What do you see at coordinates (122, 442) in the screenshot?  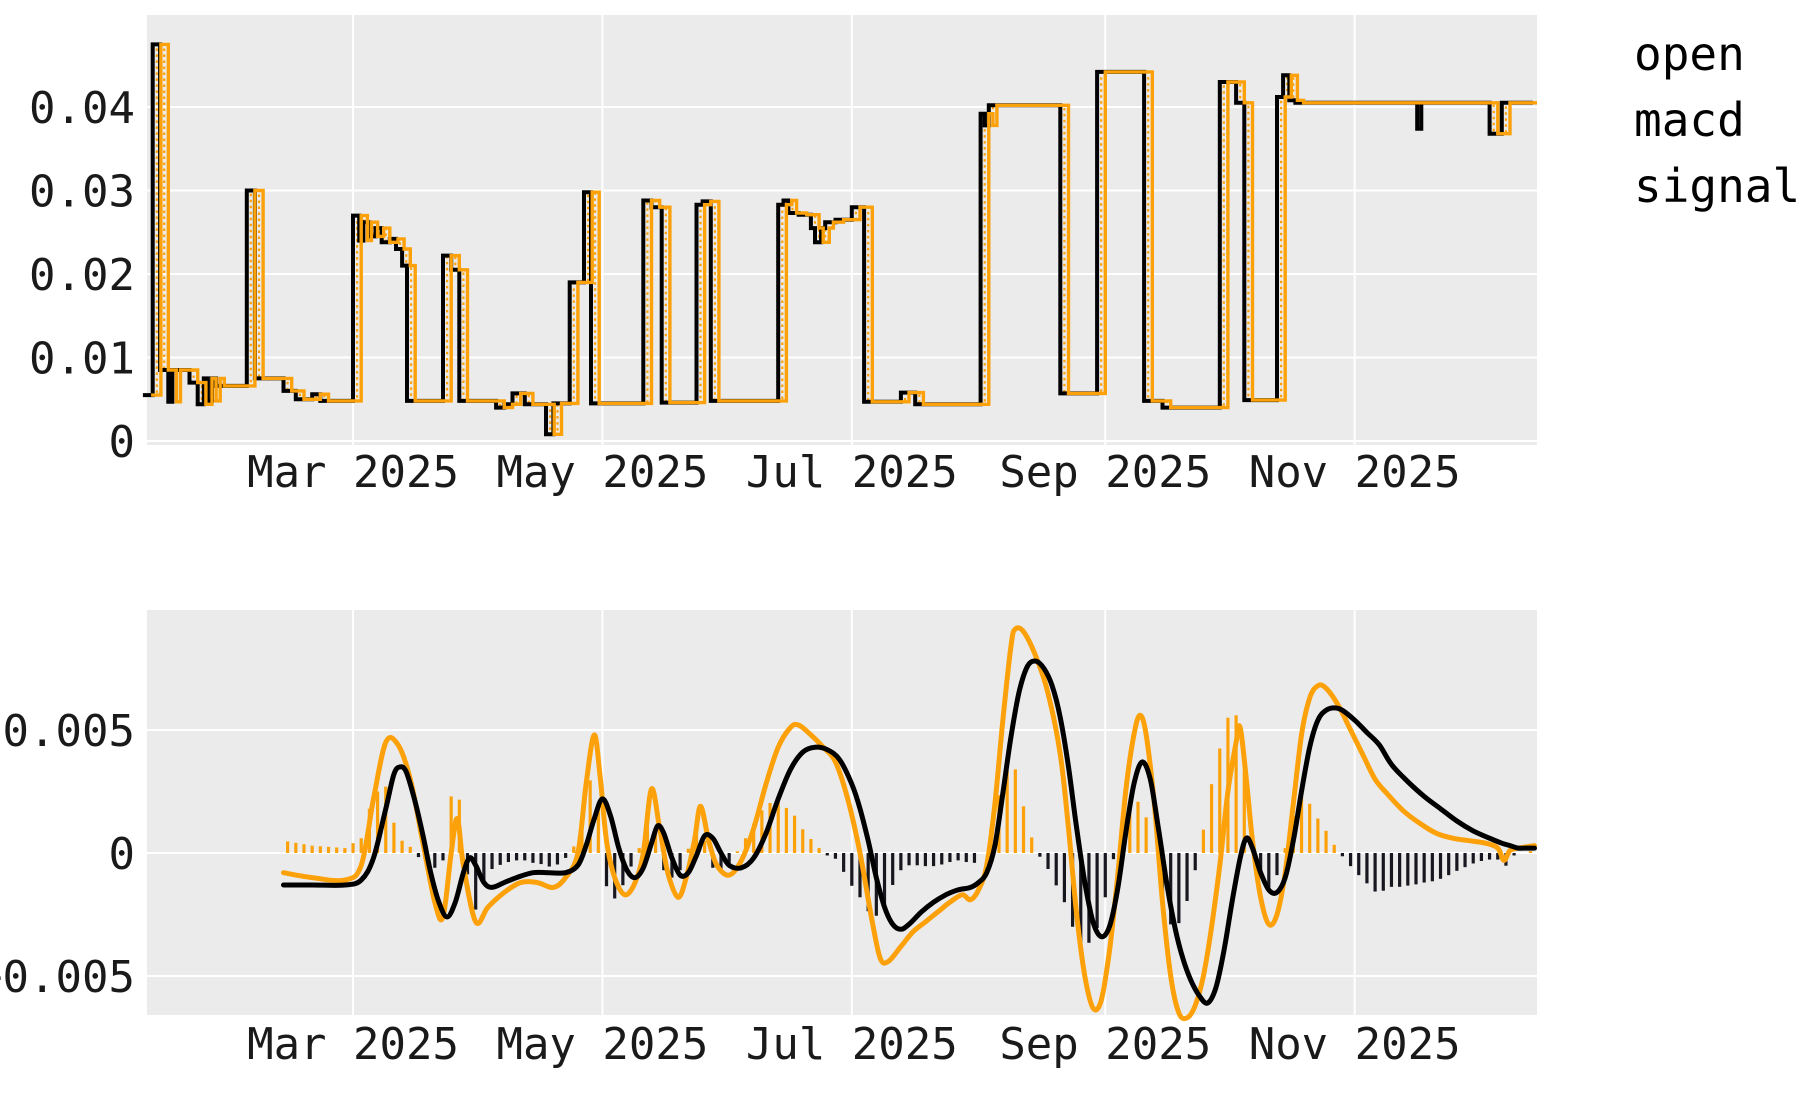 I see `top-y-tick-label: 0` at bounding box center [122, 442].